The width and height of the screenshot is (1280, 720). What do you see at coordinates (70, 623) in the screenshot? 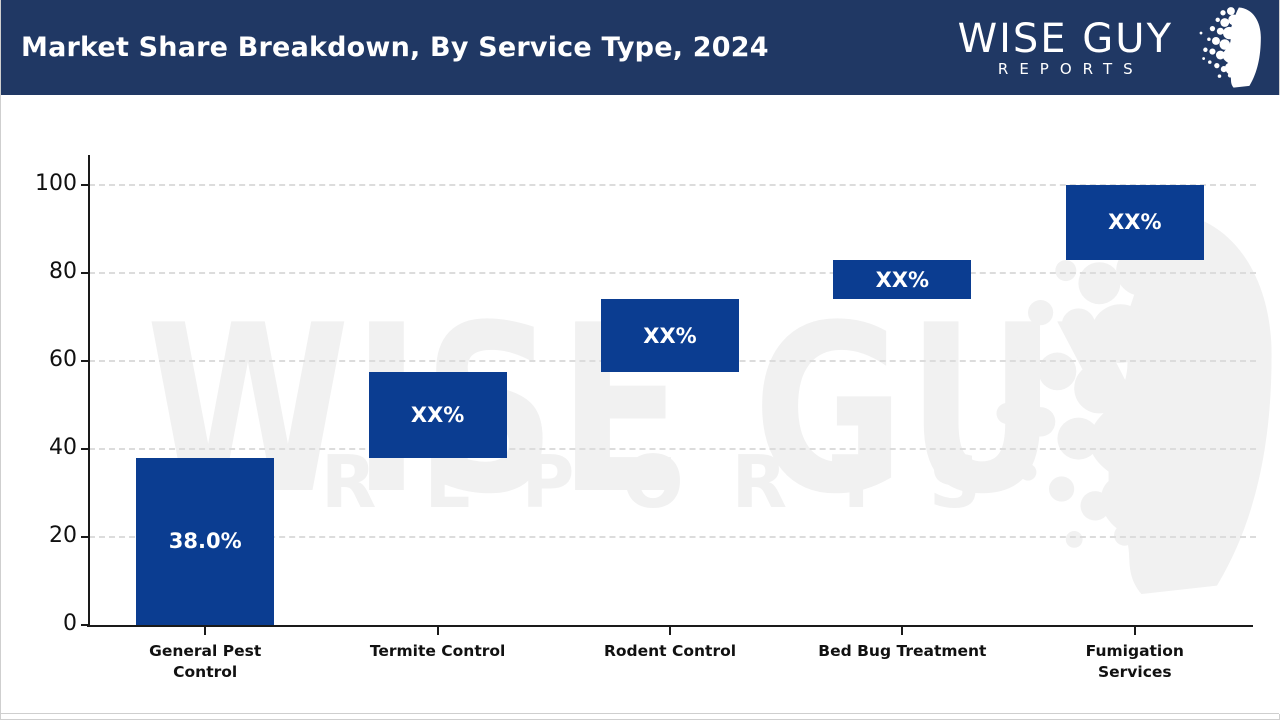
I see `y-tick-label: 0` at bounding box center [70, 623].